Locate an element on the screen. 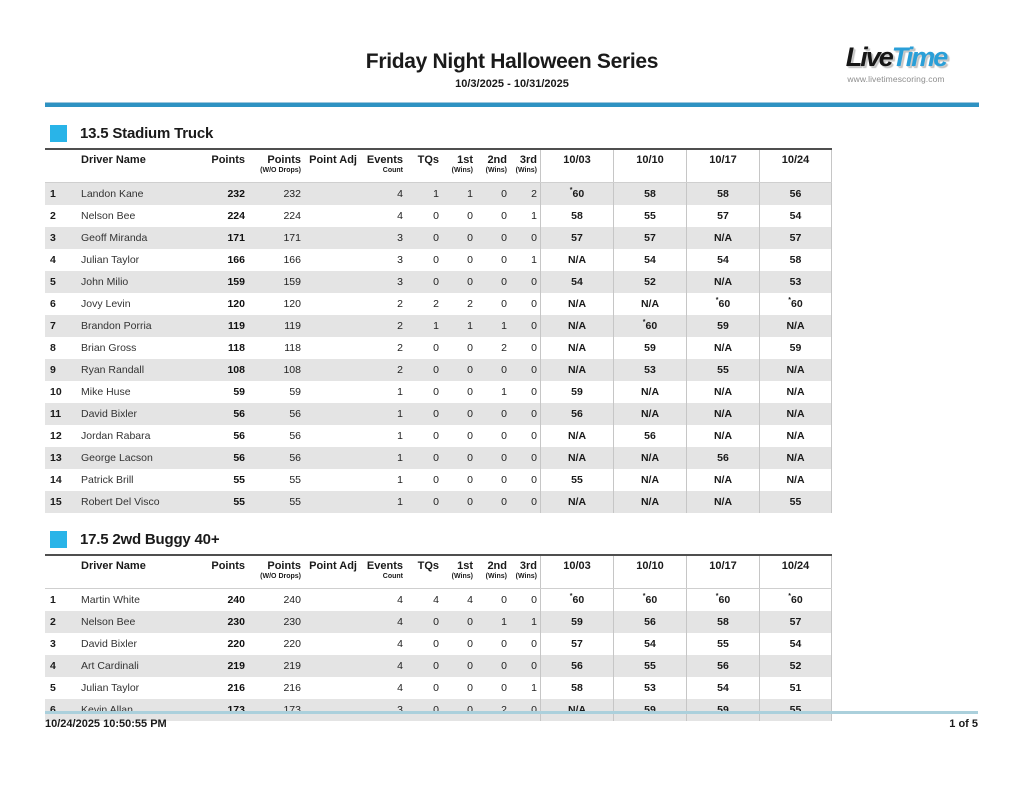  cell-events-count: 2 is located at coordinates (400, 348).